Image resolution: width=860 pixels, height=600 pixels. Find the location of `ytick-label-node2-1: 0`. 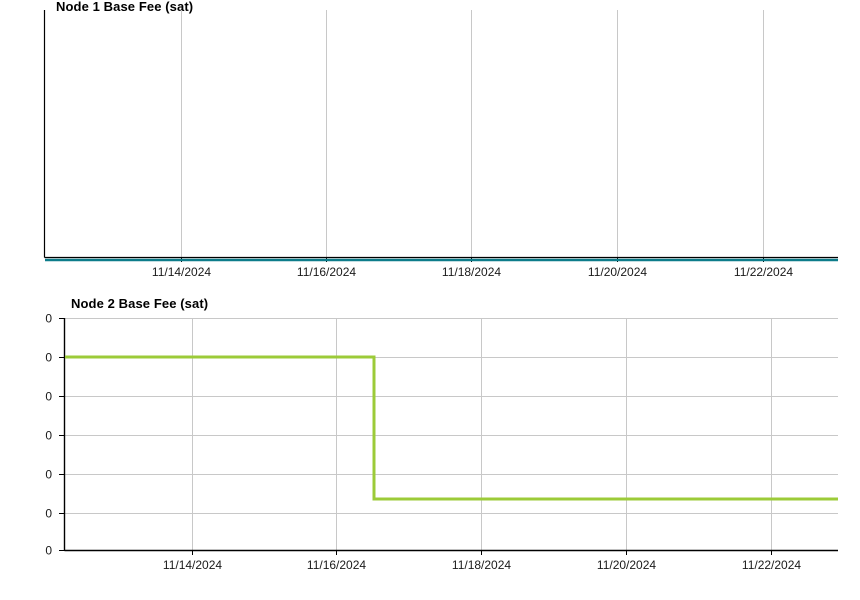

ytick-label-node2-1: 0 is located at coordinates (48, 358).